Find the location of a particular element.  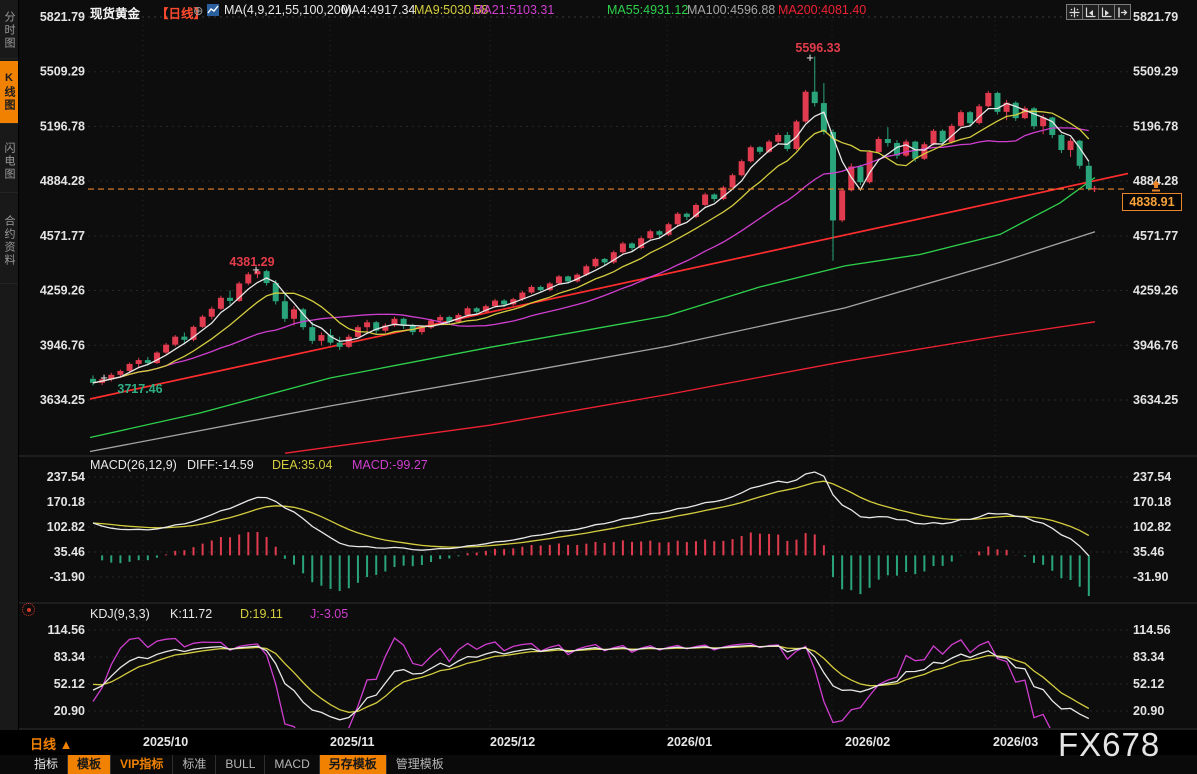

sidebar-tab-3: 闪电图 is located at coordinates (9, 161).